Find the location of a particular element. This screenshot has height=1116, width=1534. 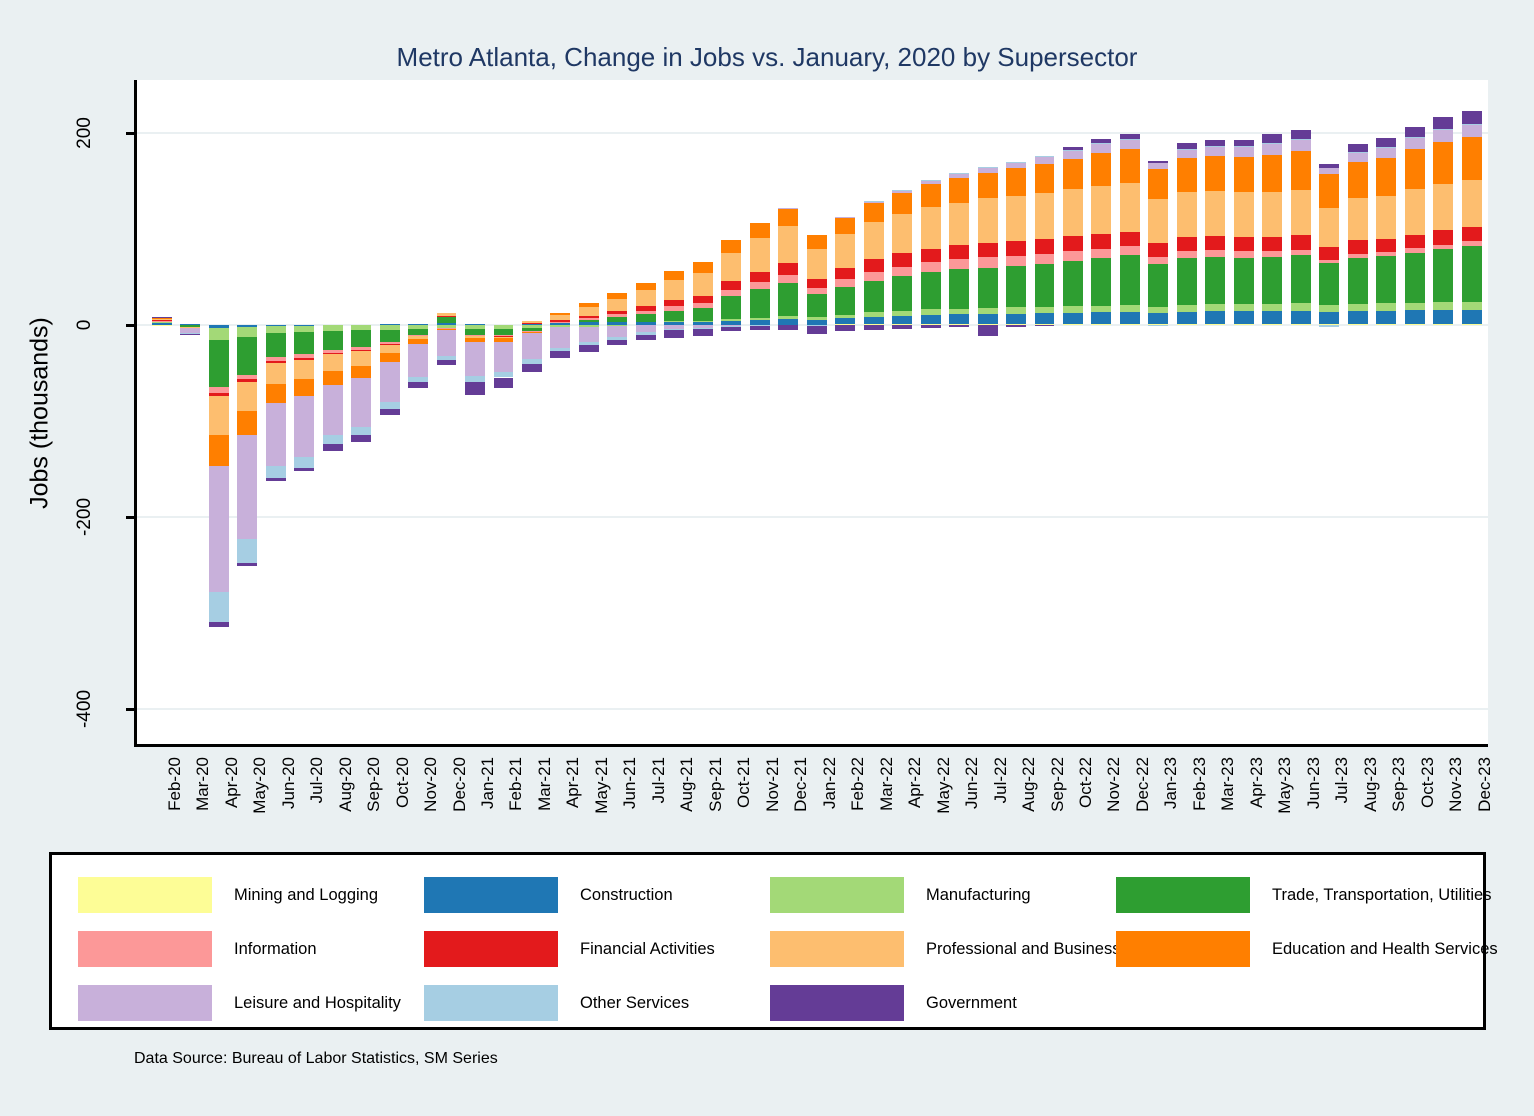

legend-item: Manufacturing is located at coordinates (900, 895).